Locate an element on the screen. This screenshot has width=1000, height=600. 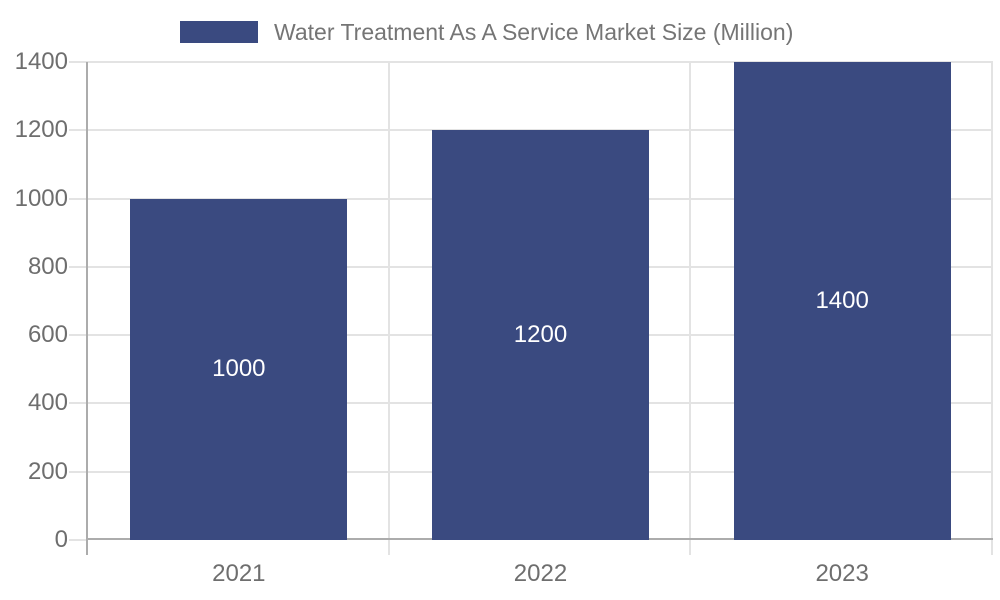
x-tick-label: 2022 is located at coordinates (540, 573).